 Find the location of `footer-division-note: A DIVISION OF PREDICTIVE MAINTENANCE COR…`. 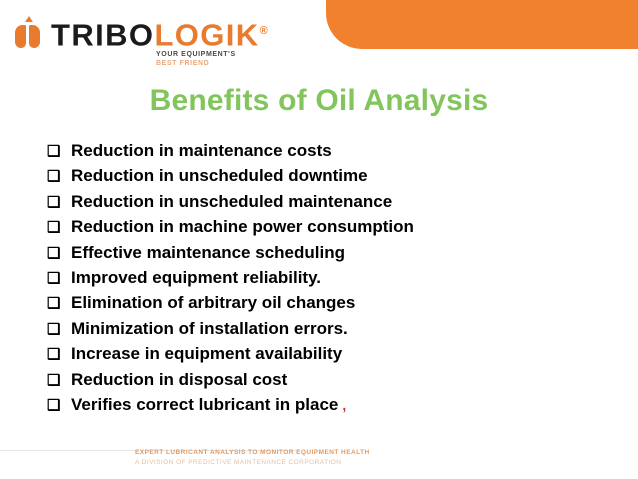

footer-division-note: A DIVISION OF PREDICTIVE MAINTENANCE COR… is located at coordinates (238, 462).